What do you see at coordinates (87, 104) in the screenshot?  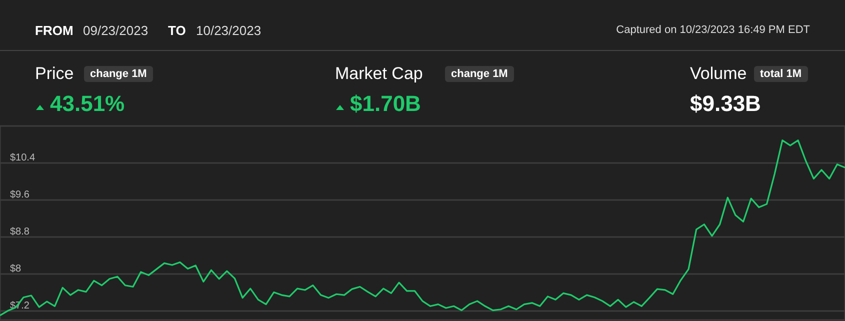 I see `text: 43.51%` at bounding box center [87, 104].